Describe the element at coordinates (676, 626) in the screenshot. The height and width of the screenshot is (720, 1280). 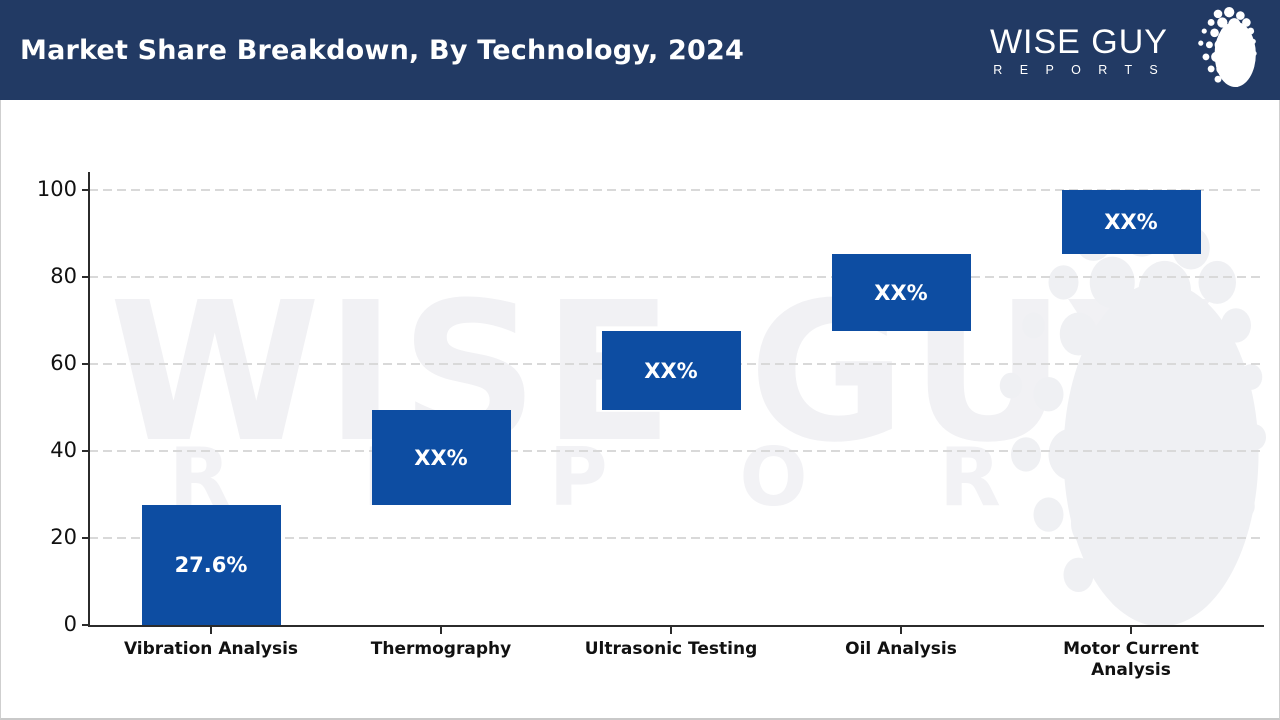
I see `x-axis-line` at that location.